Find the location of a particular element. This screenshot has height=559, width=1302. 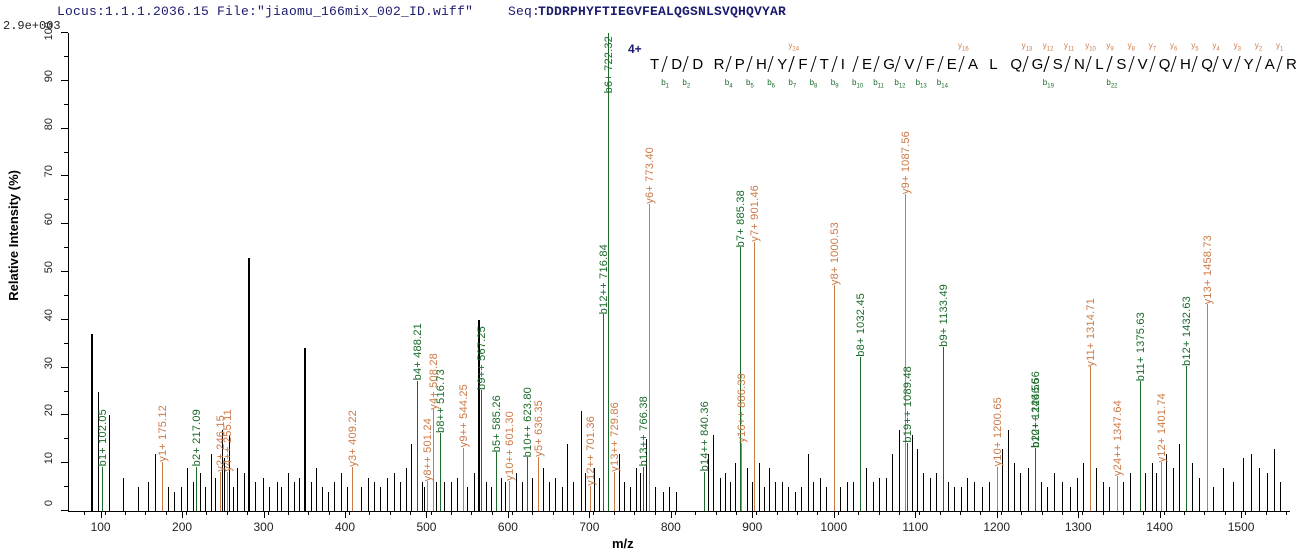

peak-label: b22++ 1246.56 is located at coordinates (1035, 409).